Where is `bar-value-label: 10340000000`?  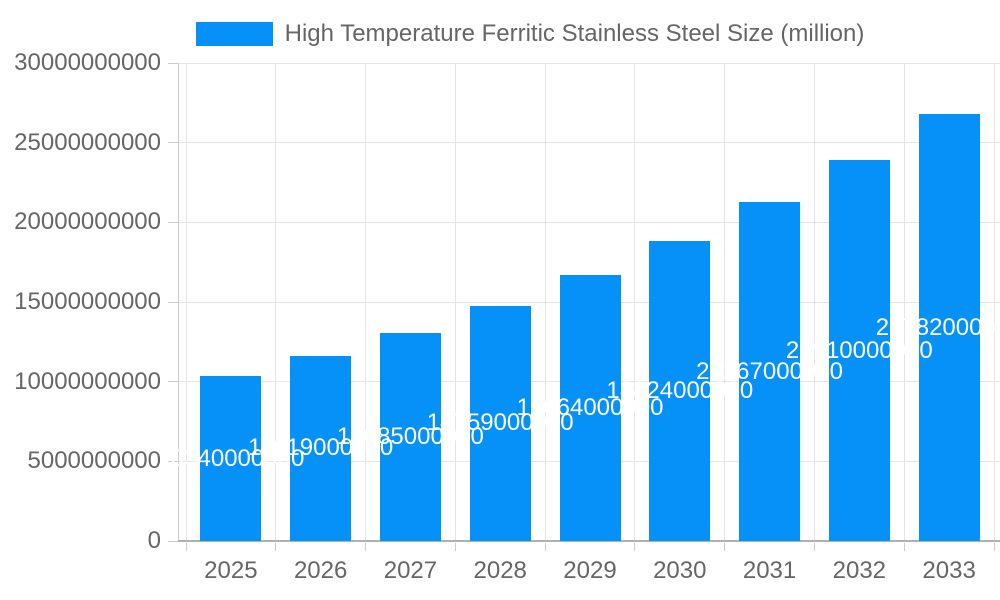
bar-value-label: 10340000000 is located at coordinates (231, 458).